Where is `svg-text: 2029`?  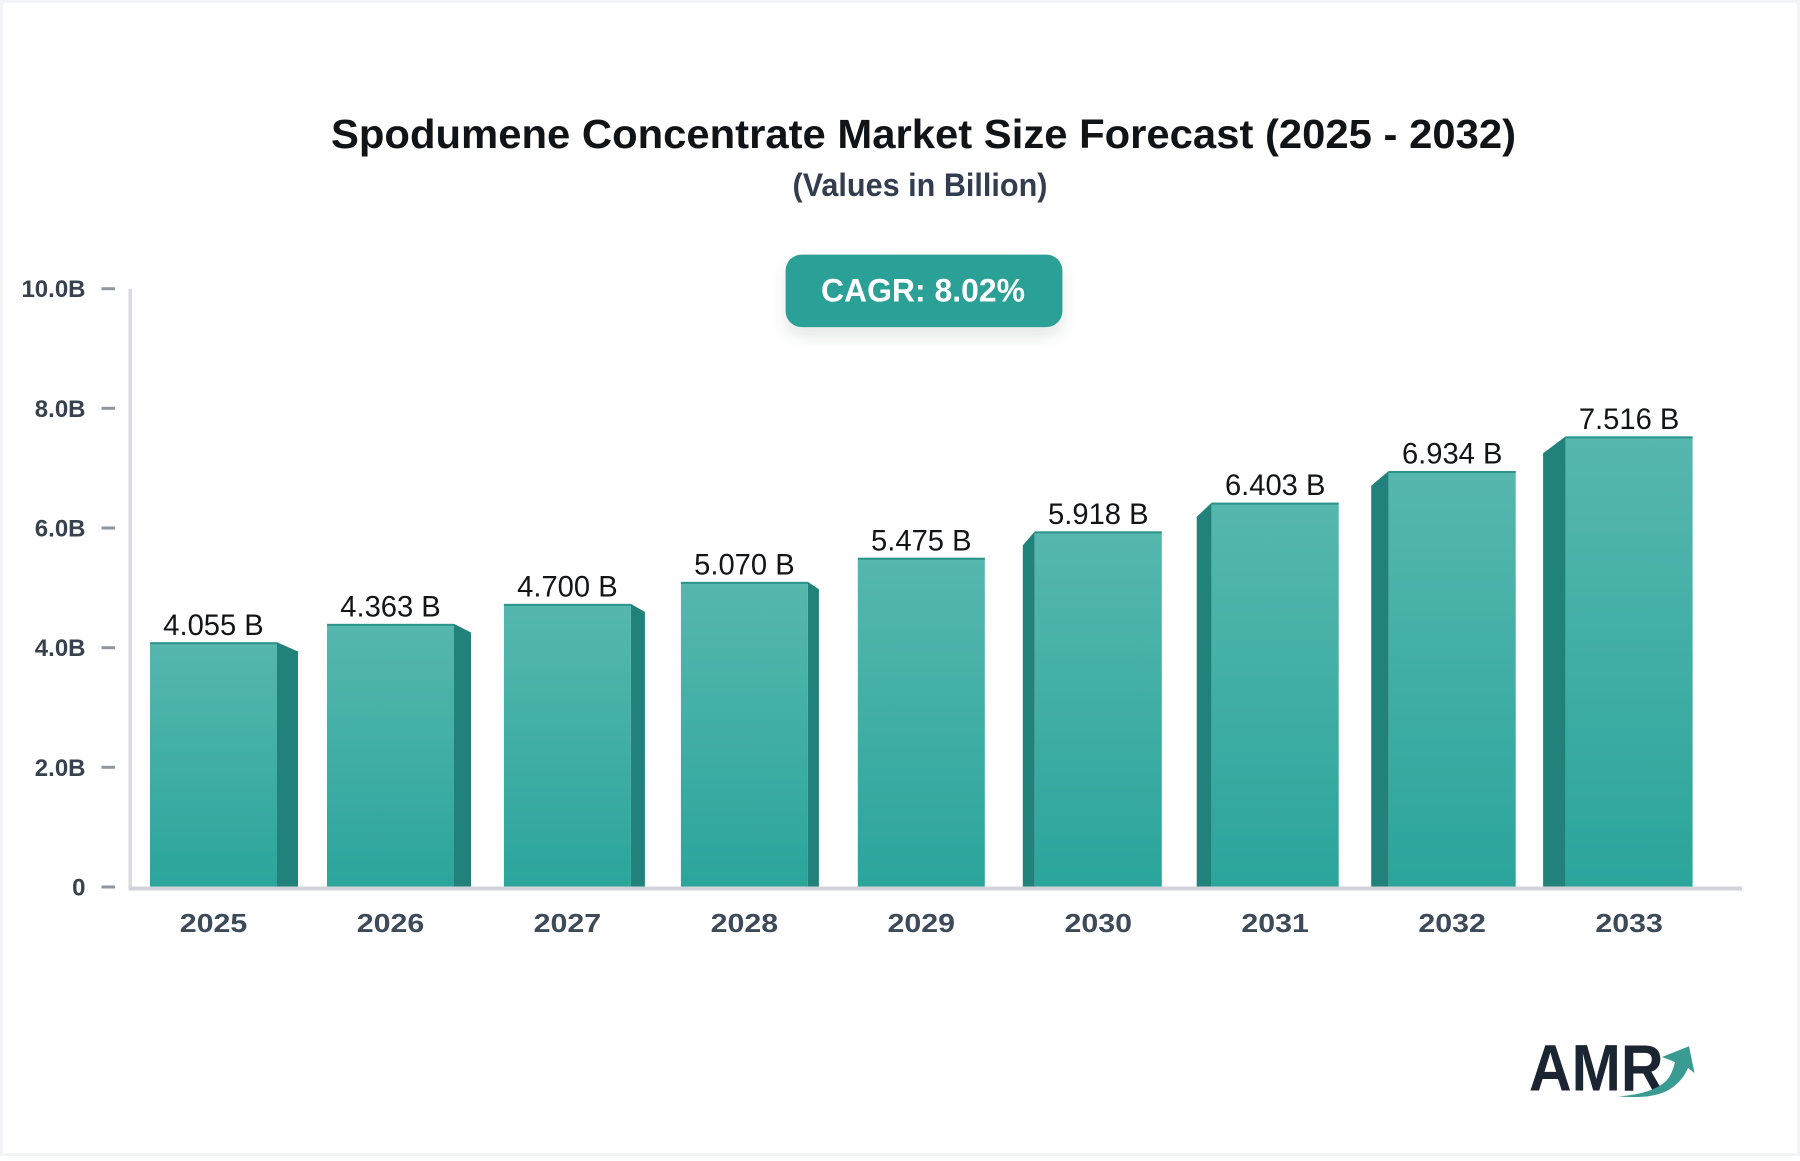
svg-text: 2029 is located at coordinates (922, 923).